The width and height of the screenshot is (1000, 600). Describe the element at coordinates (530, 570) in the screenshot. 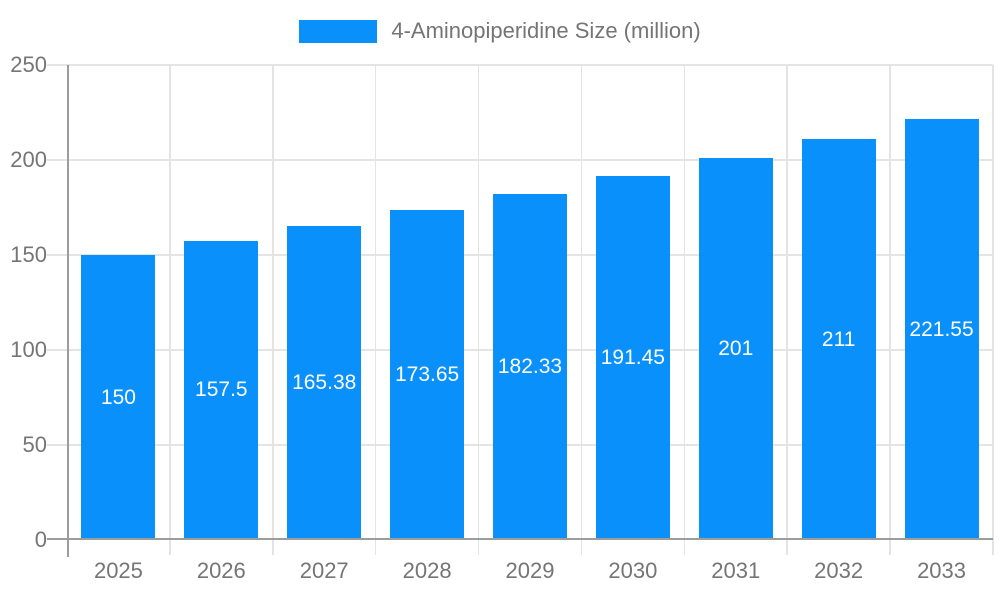

I see `x-tick-label: 2029` at that location.